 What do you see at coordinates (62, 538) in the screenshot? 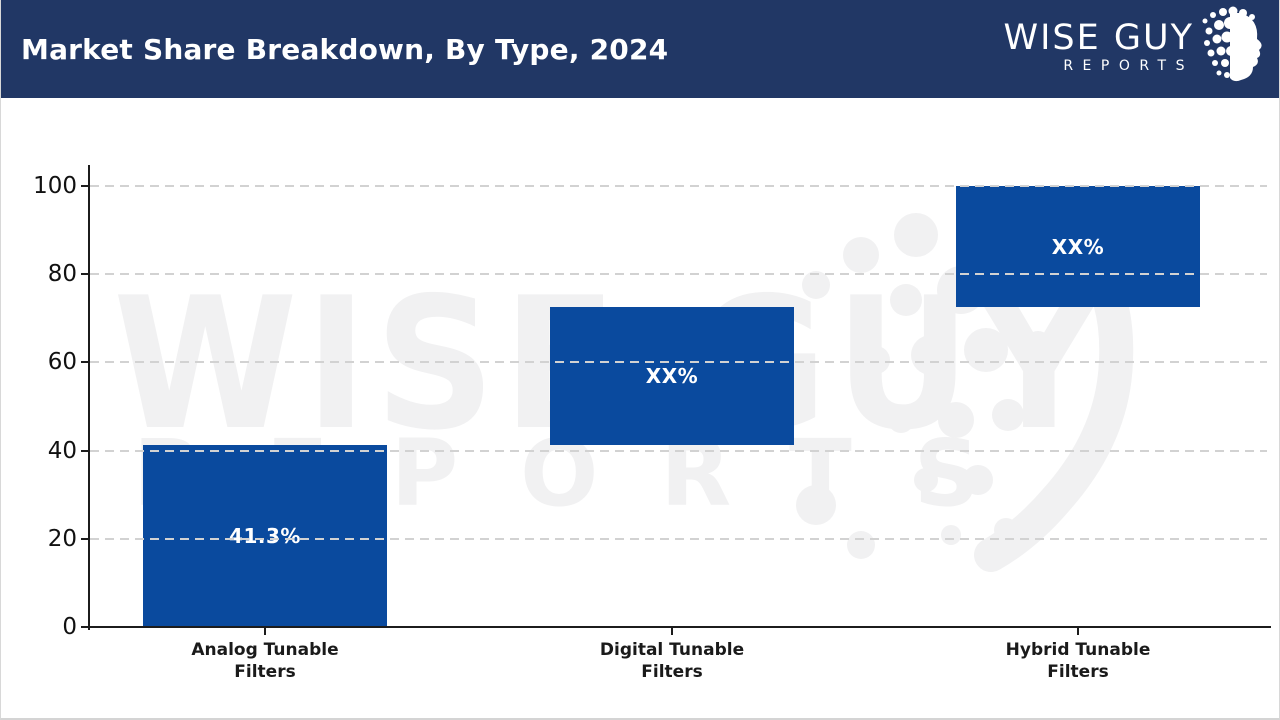
I see `y-tick-label: 20` at bounding box center [62, 538].